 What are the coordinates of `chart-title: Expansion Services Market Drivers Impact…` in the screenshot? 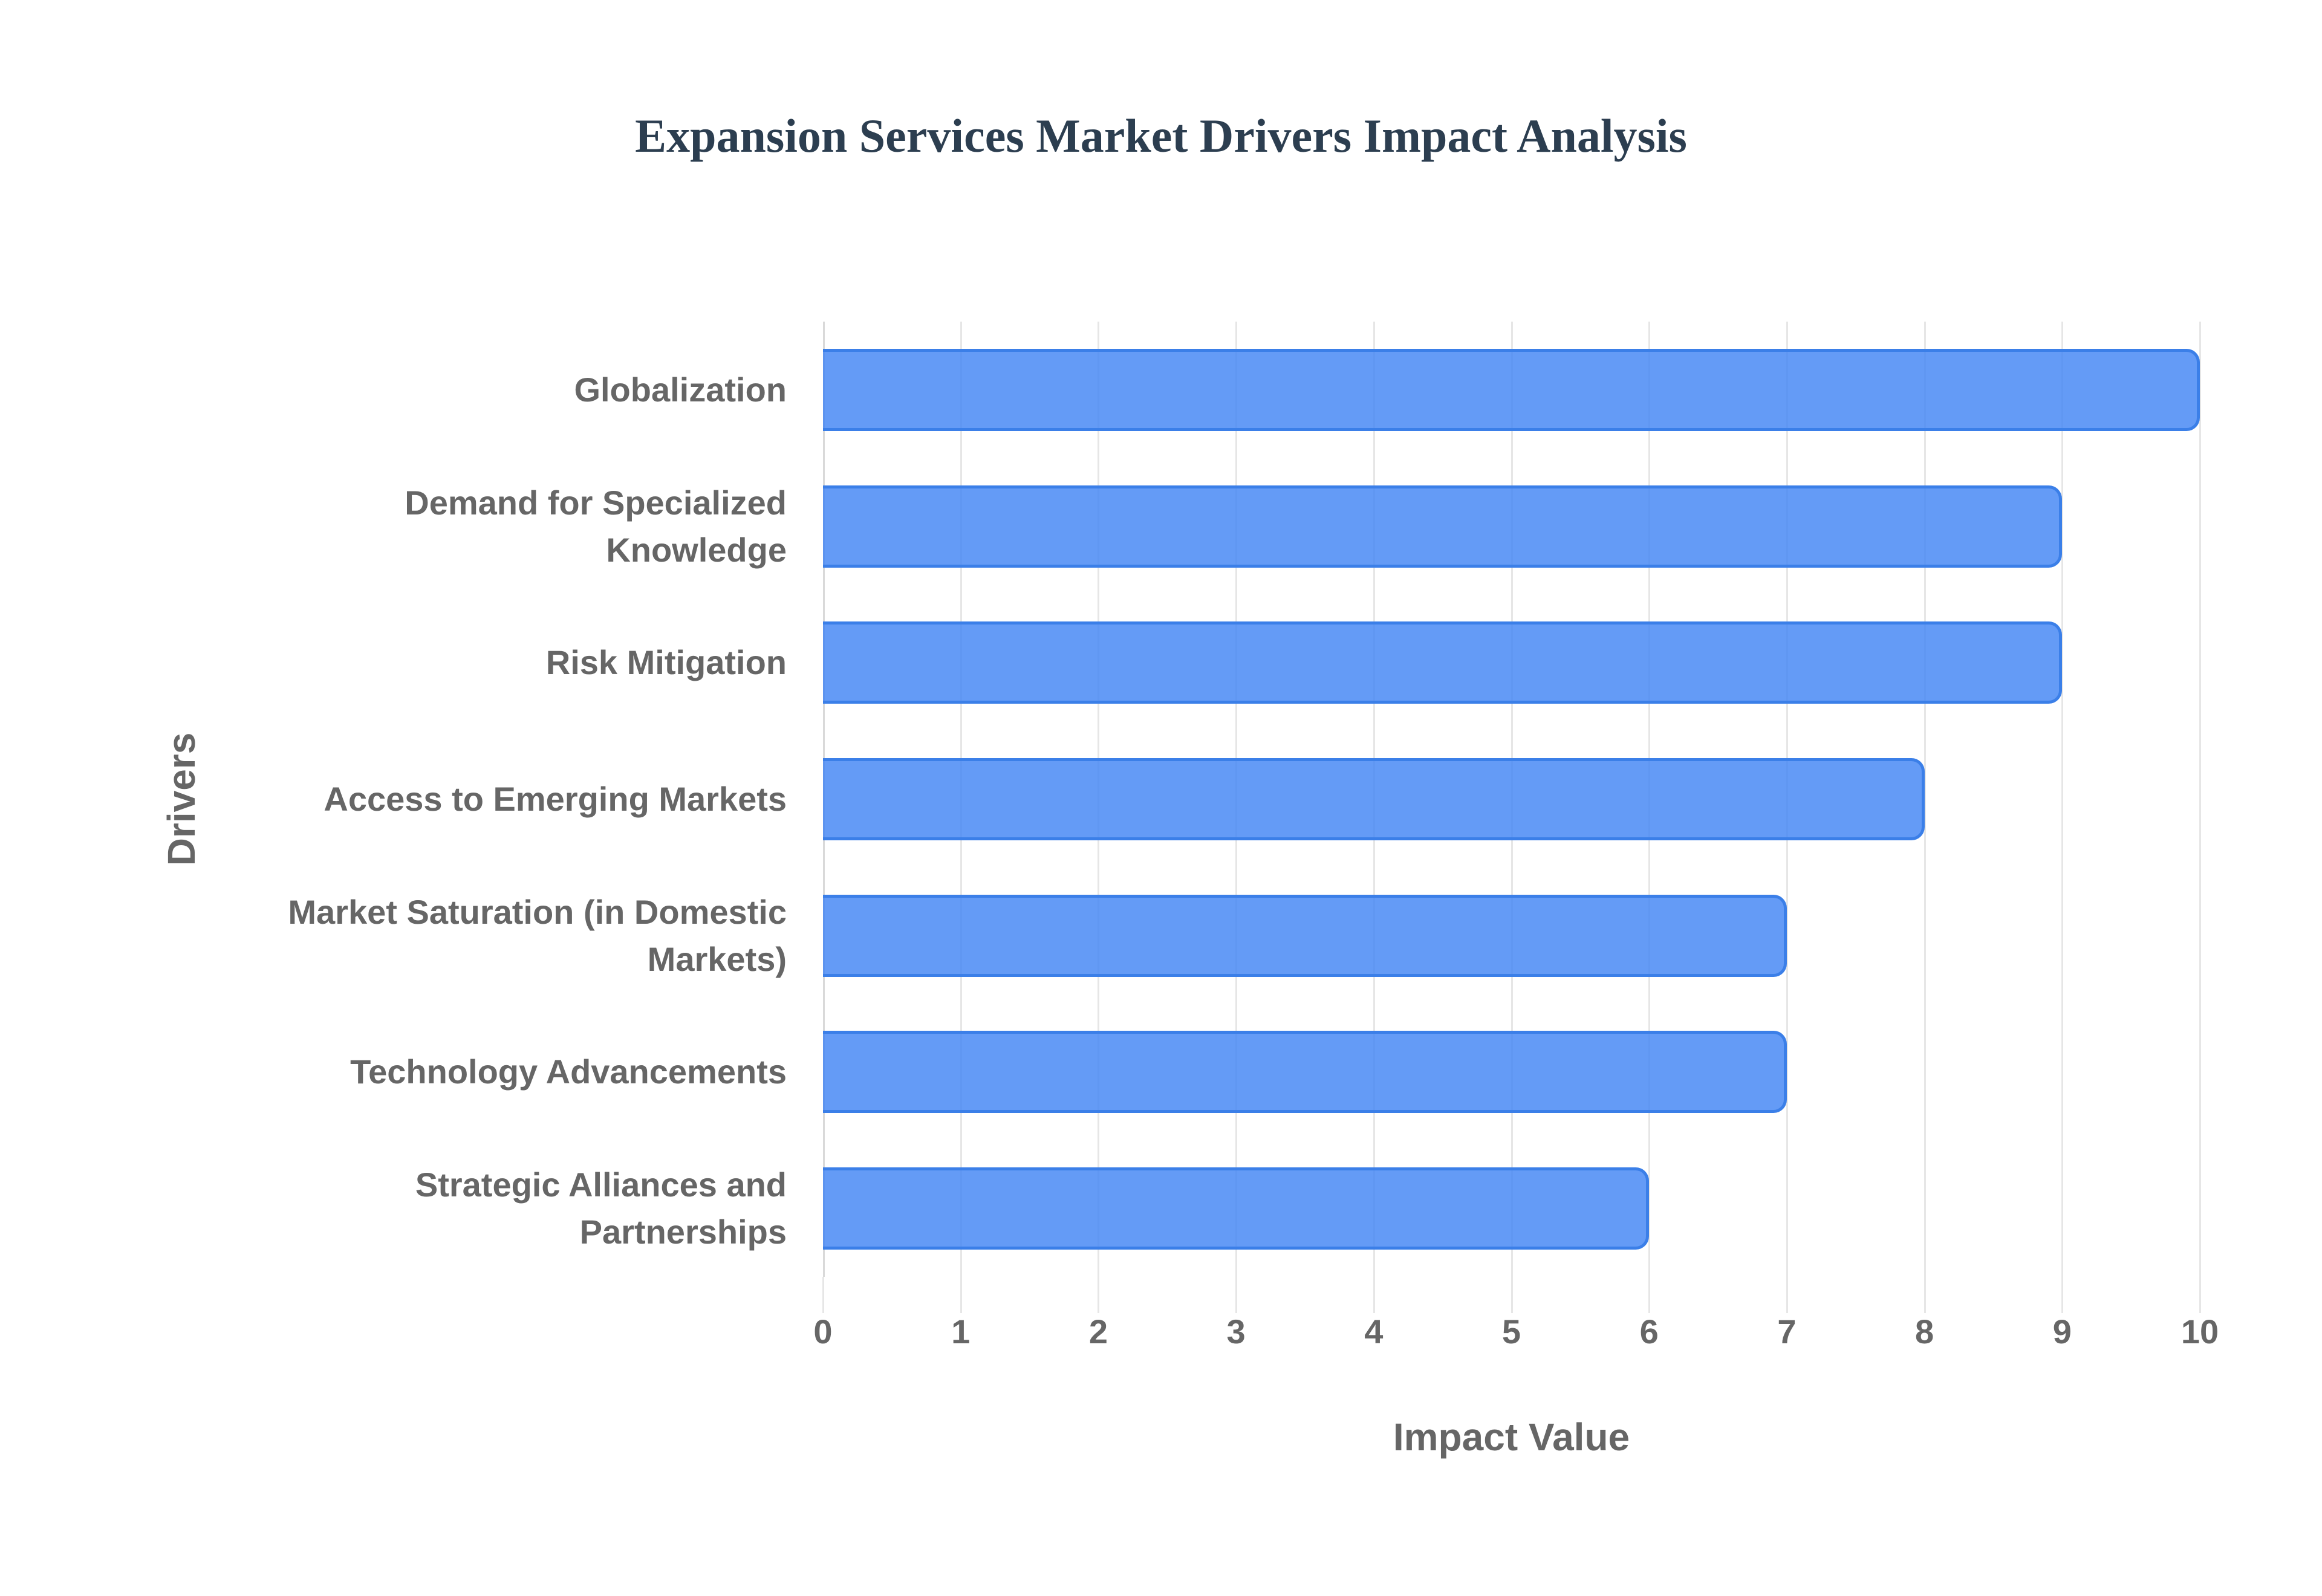 It's located at (1161, 135).